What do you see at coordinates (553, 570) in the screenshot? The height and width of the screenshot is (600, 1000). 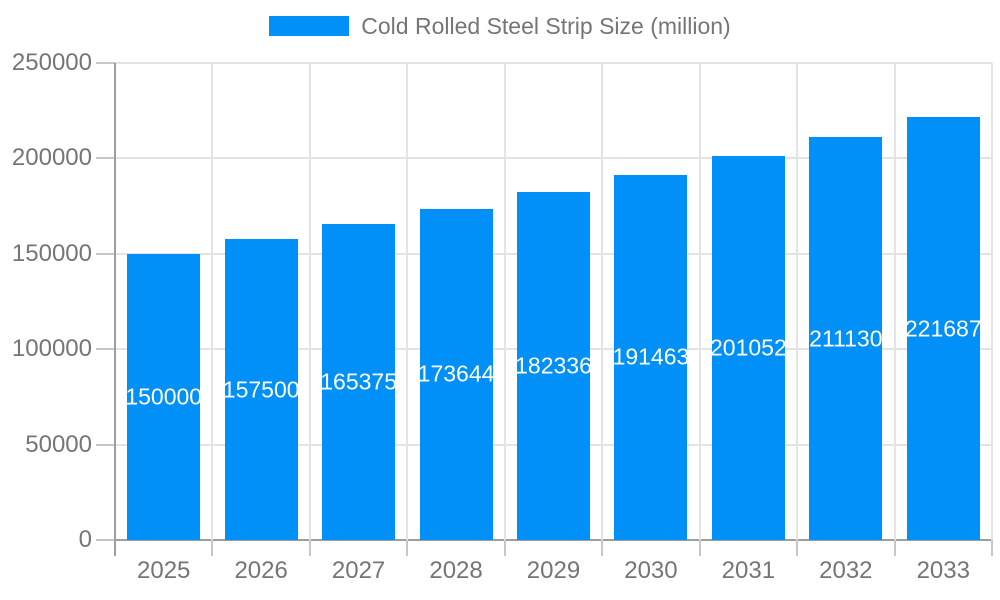 I see `x-axis-label: 2029` at bounding box center [553, 570].